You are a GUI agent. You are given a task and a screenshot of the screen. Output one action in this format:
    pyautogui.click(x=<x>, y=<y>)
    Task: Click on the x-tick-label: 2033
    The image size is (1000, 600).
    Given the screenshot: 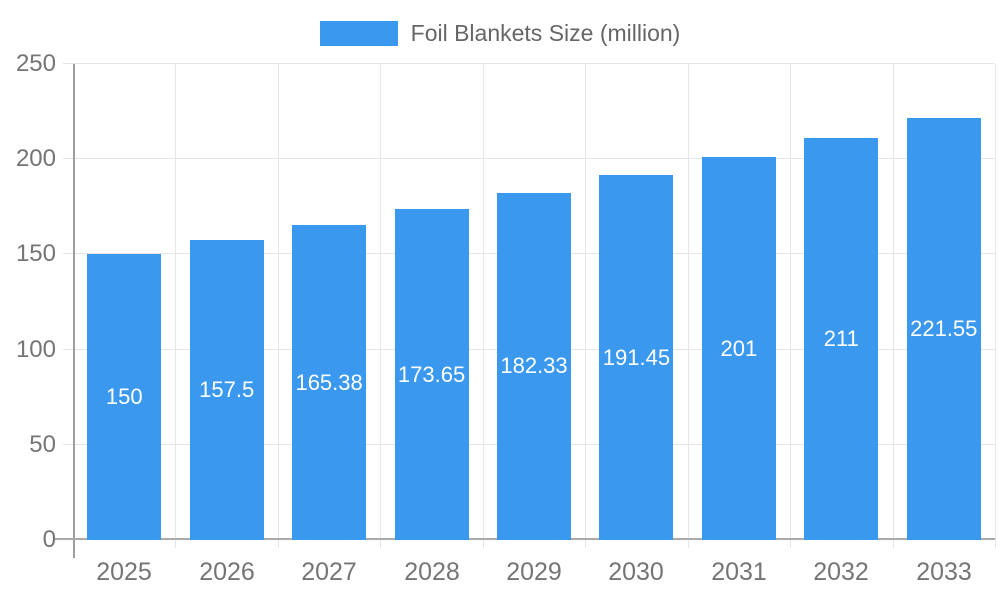 What is the action you would take?
    pyautogui.click(x=944, y=572)
    